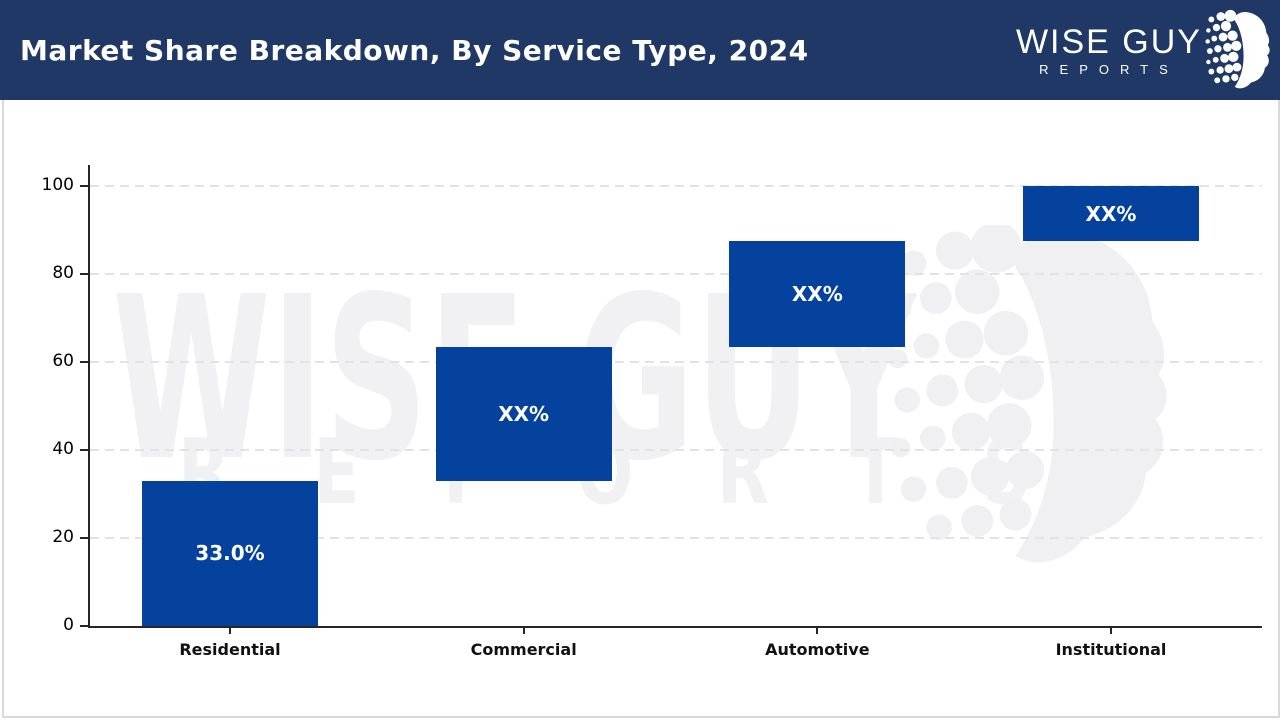  Describe the element at coordinates (89, 396) in the screenshot. I see `y-axis-line` at that location.